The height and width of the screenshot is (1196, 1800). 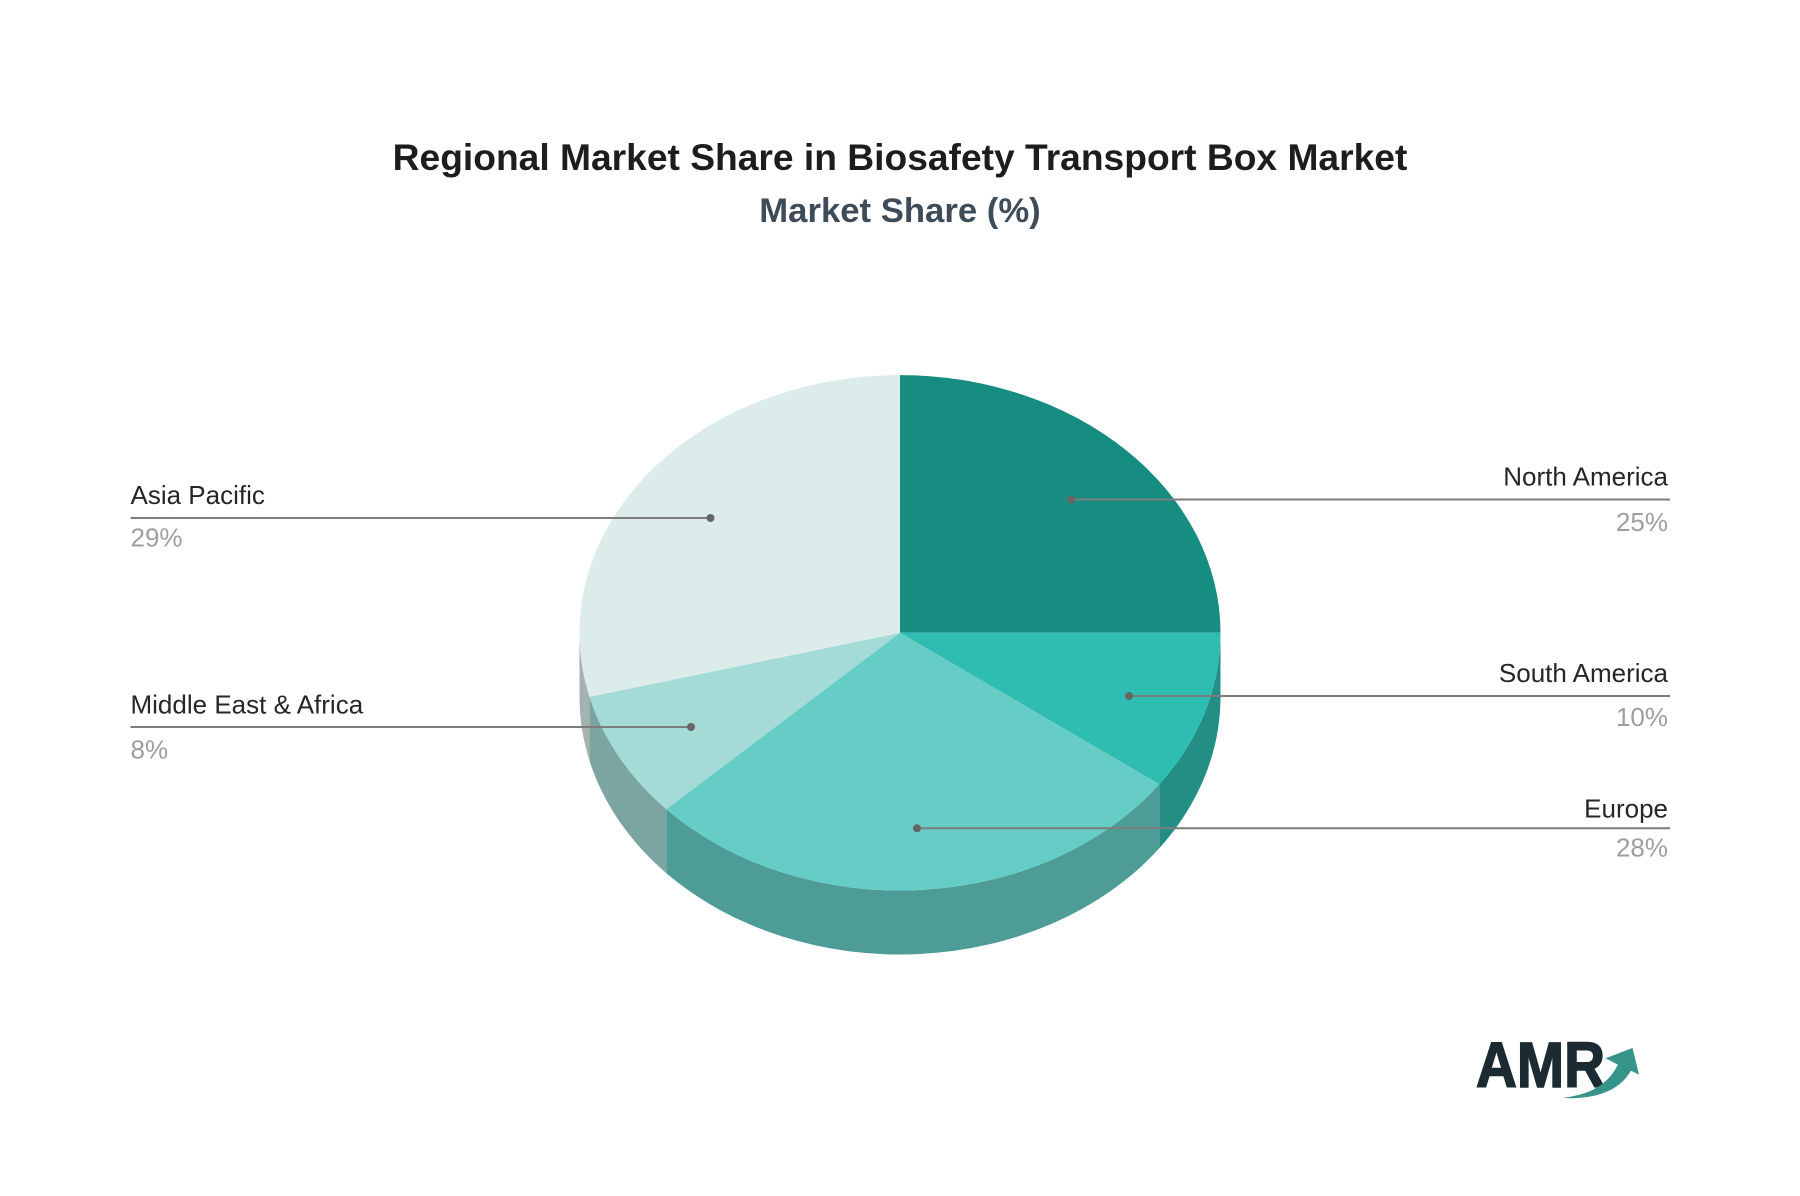 I want to click on svg-text: 25%, so click(x=1642, y=522).